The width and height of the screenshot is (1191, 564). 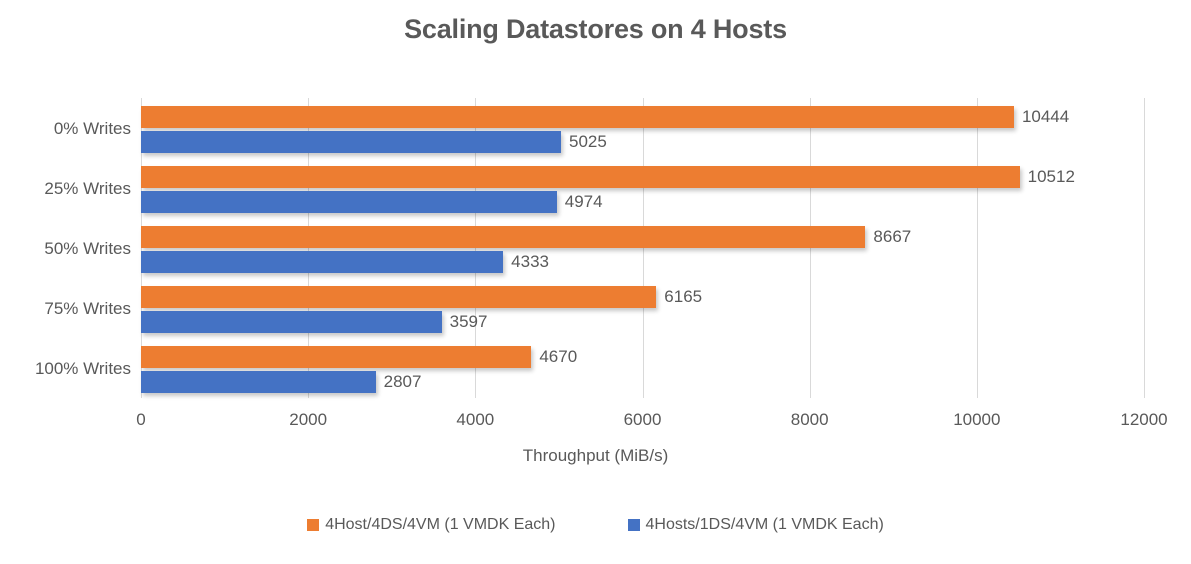 What do you see at coordinates (642, 419) in the screenshot?
I see `x-axis-tick-6000: 6000` at bounding box center [642, 419].